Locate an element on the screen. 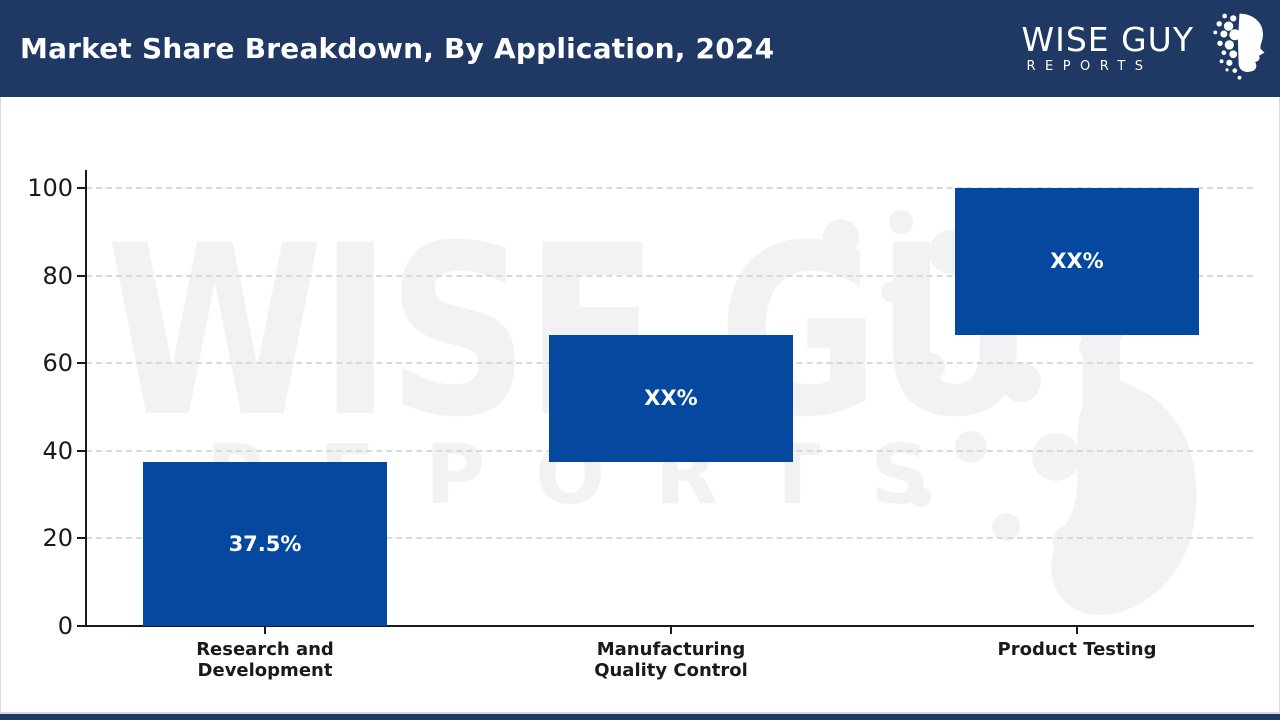  brand-logo-text: WISE GUY REPORTS is located at coordinates (1107, 47).